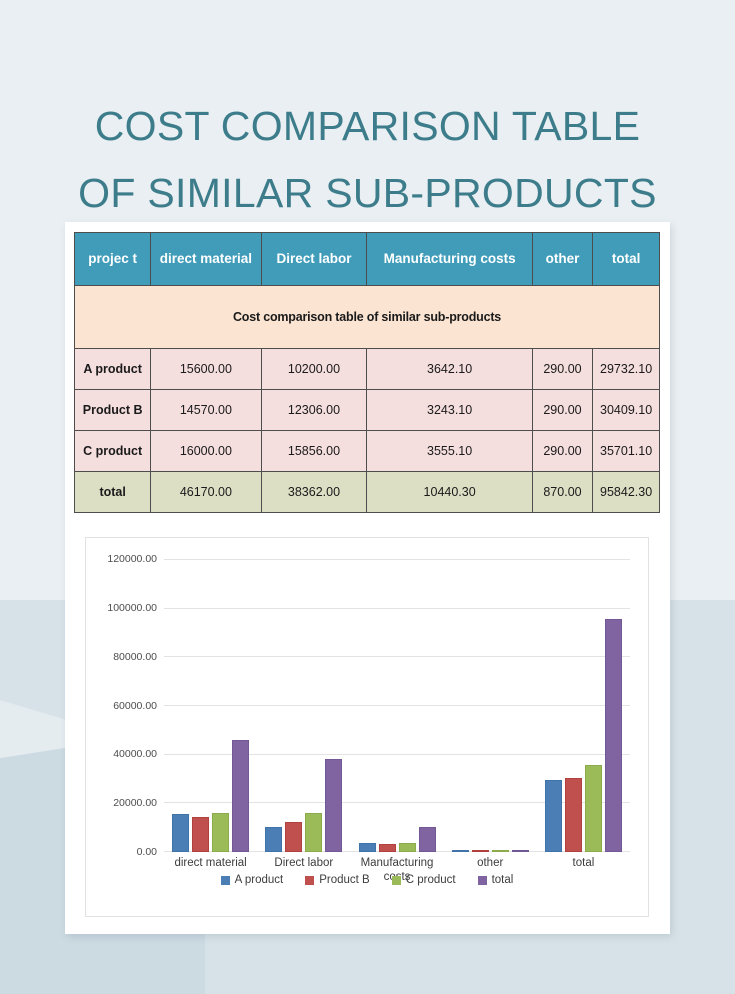 This screenshot has height=994, width=735. I want to click on column-header-project: projec t, so click(112, 259).